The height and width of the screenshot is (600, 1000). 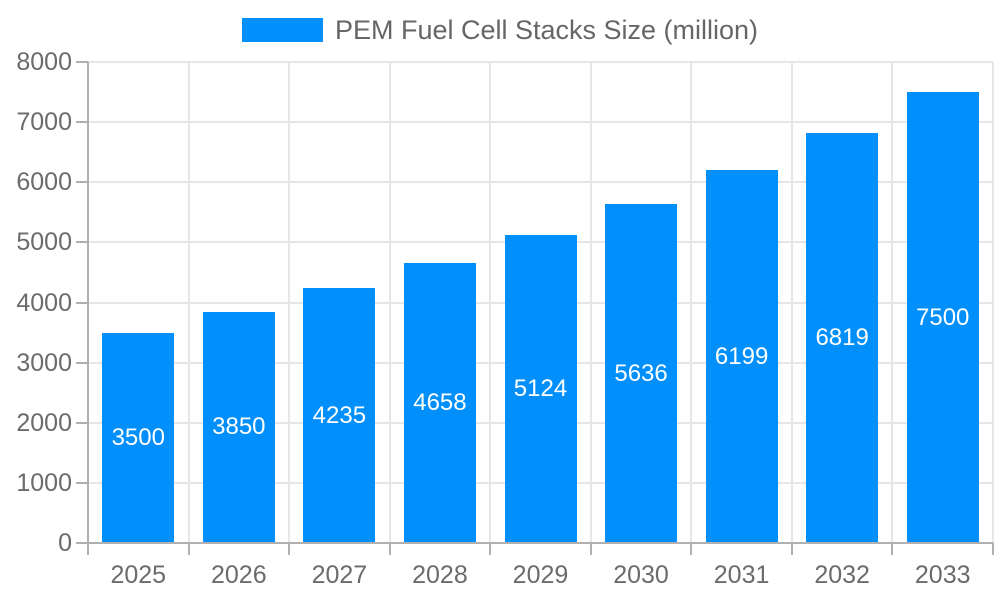 I want to click on bar-value-label: 5124, so click(x=540, y=388).